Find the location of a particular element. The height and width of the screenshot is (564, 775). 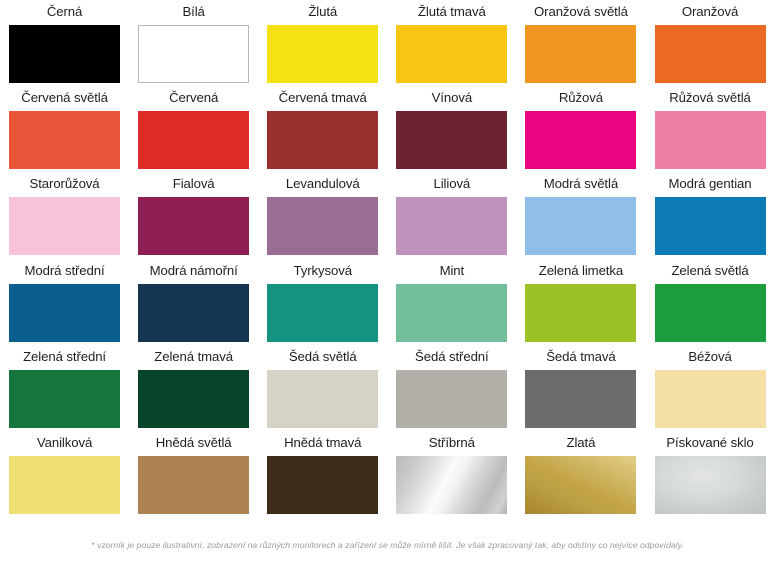

swatch-cell: Oranžová světlá is located at coordinates (580, 43).